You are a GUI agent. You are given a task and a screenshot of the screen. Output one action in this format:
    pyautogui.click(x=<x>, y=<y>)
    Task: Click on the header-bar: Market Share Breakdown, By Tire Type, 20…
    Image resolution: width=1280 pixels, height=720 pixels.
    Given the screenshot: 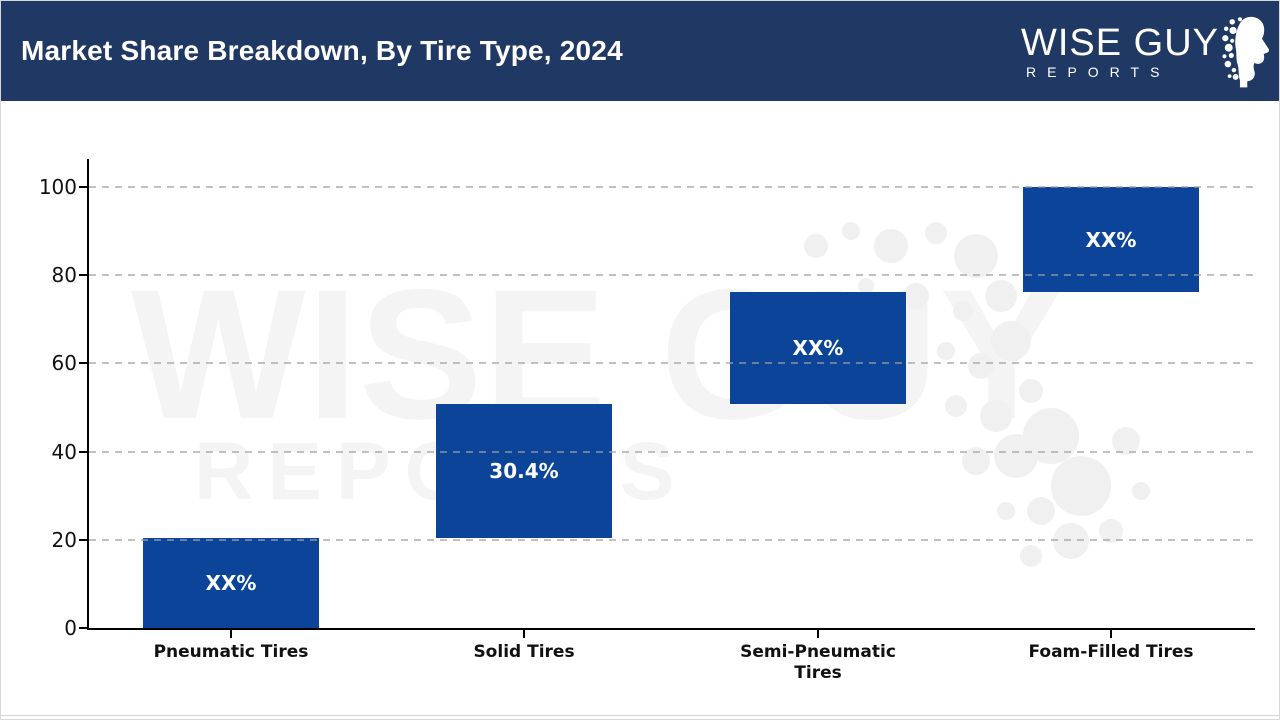 What is the action you would take?
    pyautogui.click(x=640, y=51)
    